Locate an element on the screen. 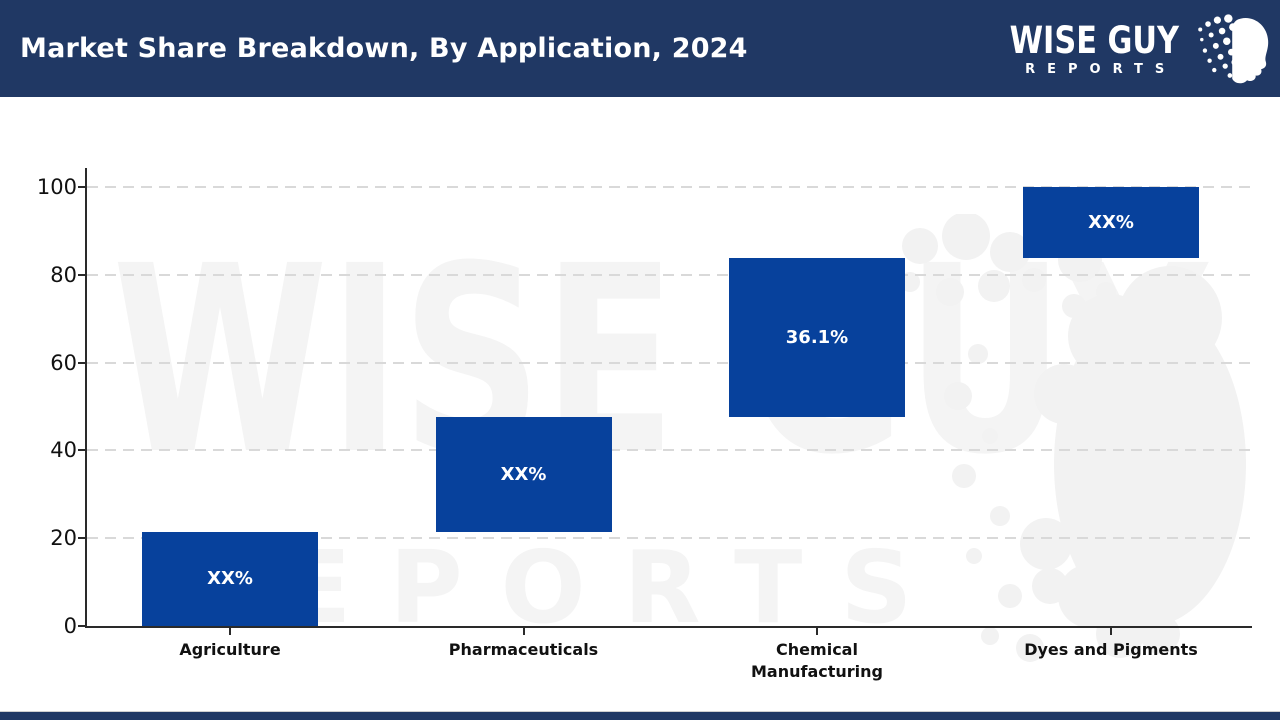  bar-segment-3: XX% is located at coordinates (1111, 223).